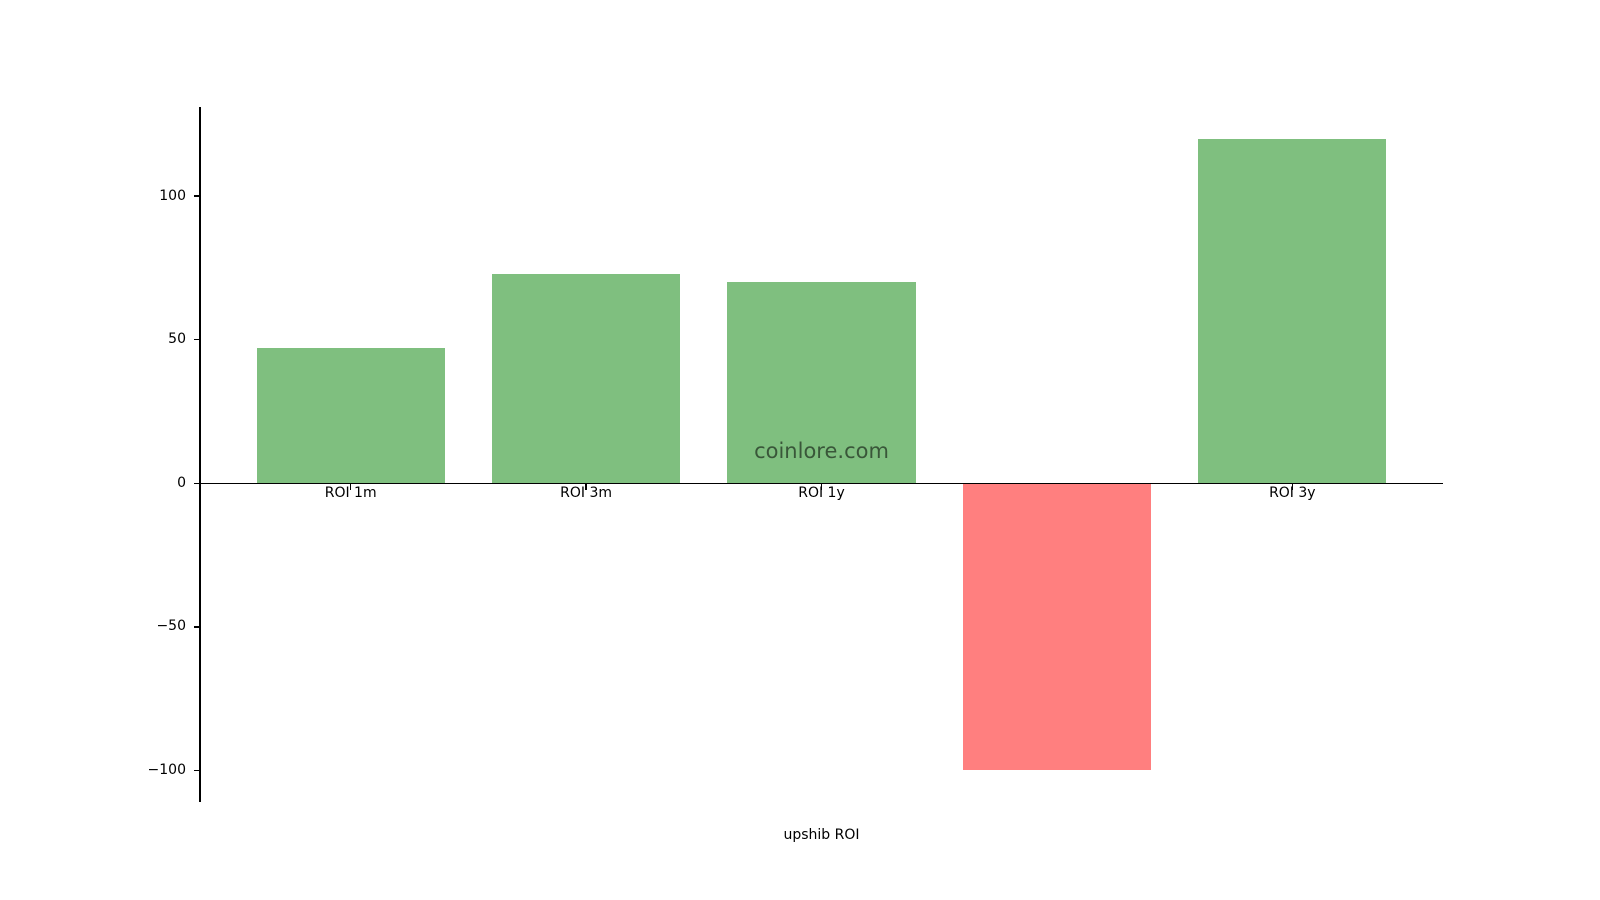  What do you see at coordinates (1292, 492) in the screenshot?
I see `x-tick-label: ROI 3y` at bounding box center [1292, 492].